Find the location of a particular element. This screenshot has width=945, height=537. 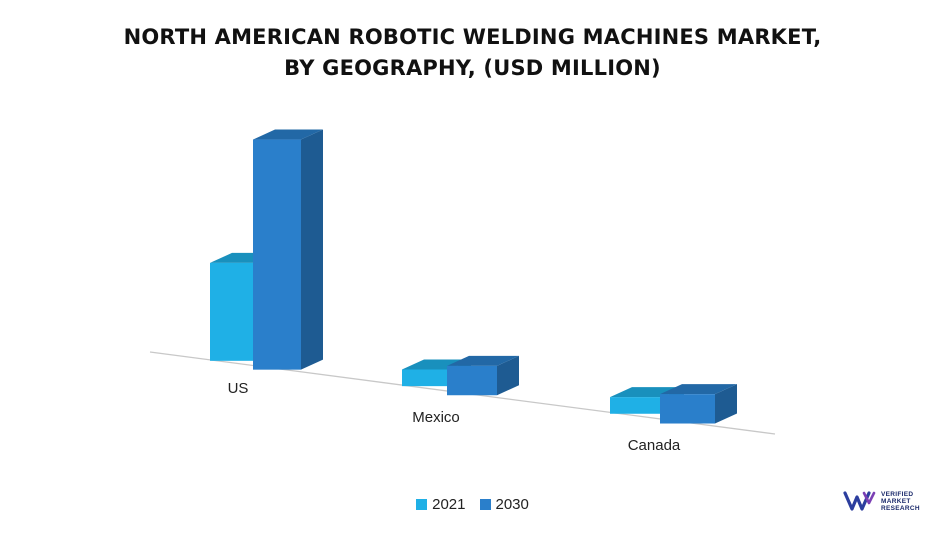

legend-label-2021: 2021 is located at coordinates (449, 504).